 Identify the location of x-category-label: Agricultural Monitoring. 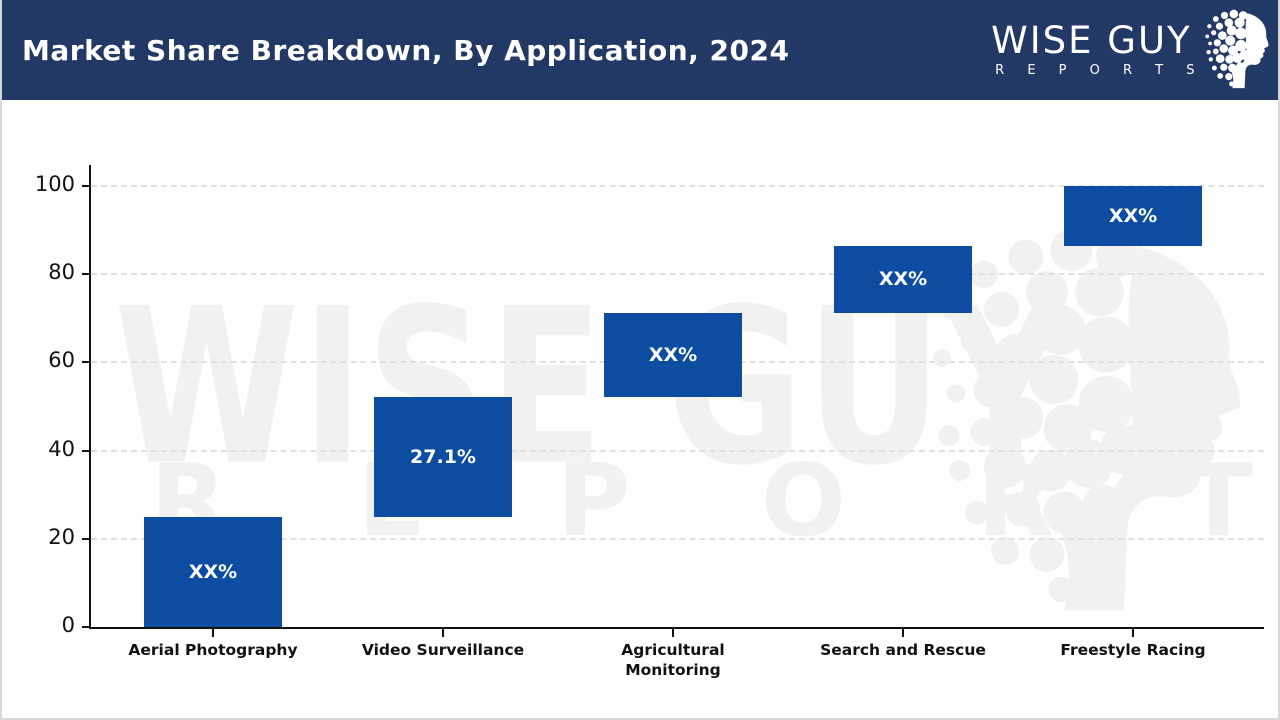
(673, 660).